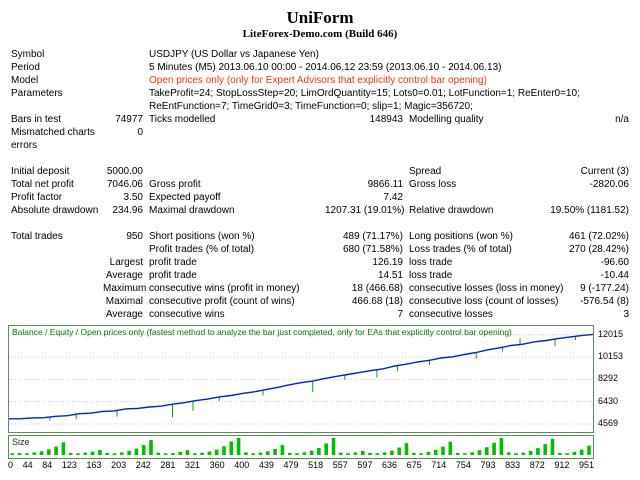 The height and width of the screenshot is (480, 640). Describe the element at coordinates (42, 184) in the screenshot. I see `total-net-profit-label: Total net profit` at that location.